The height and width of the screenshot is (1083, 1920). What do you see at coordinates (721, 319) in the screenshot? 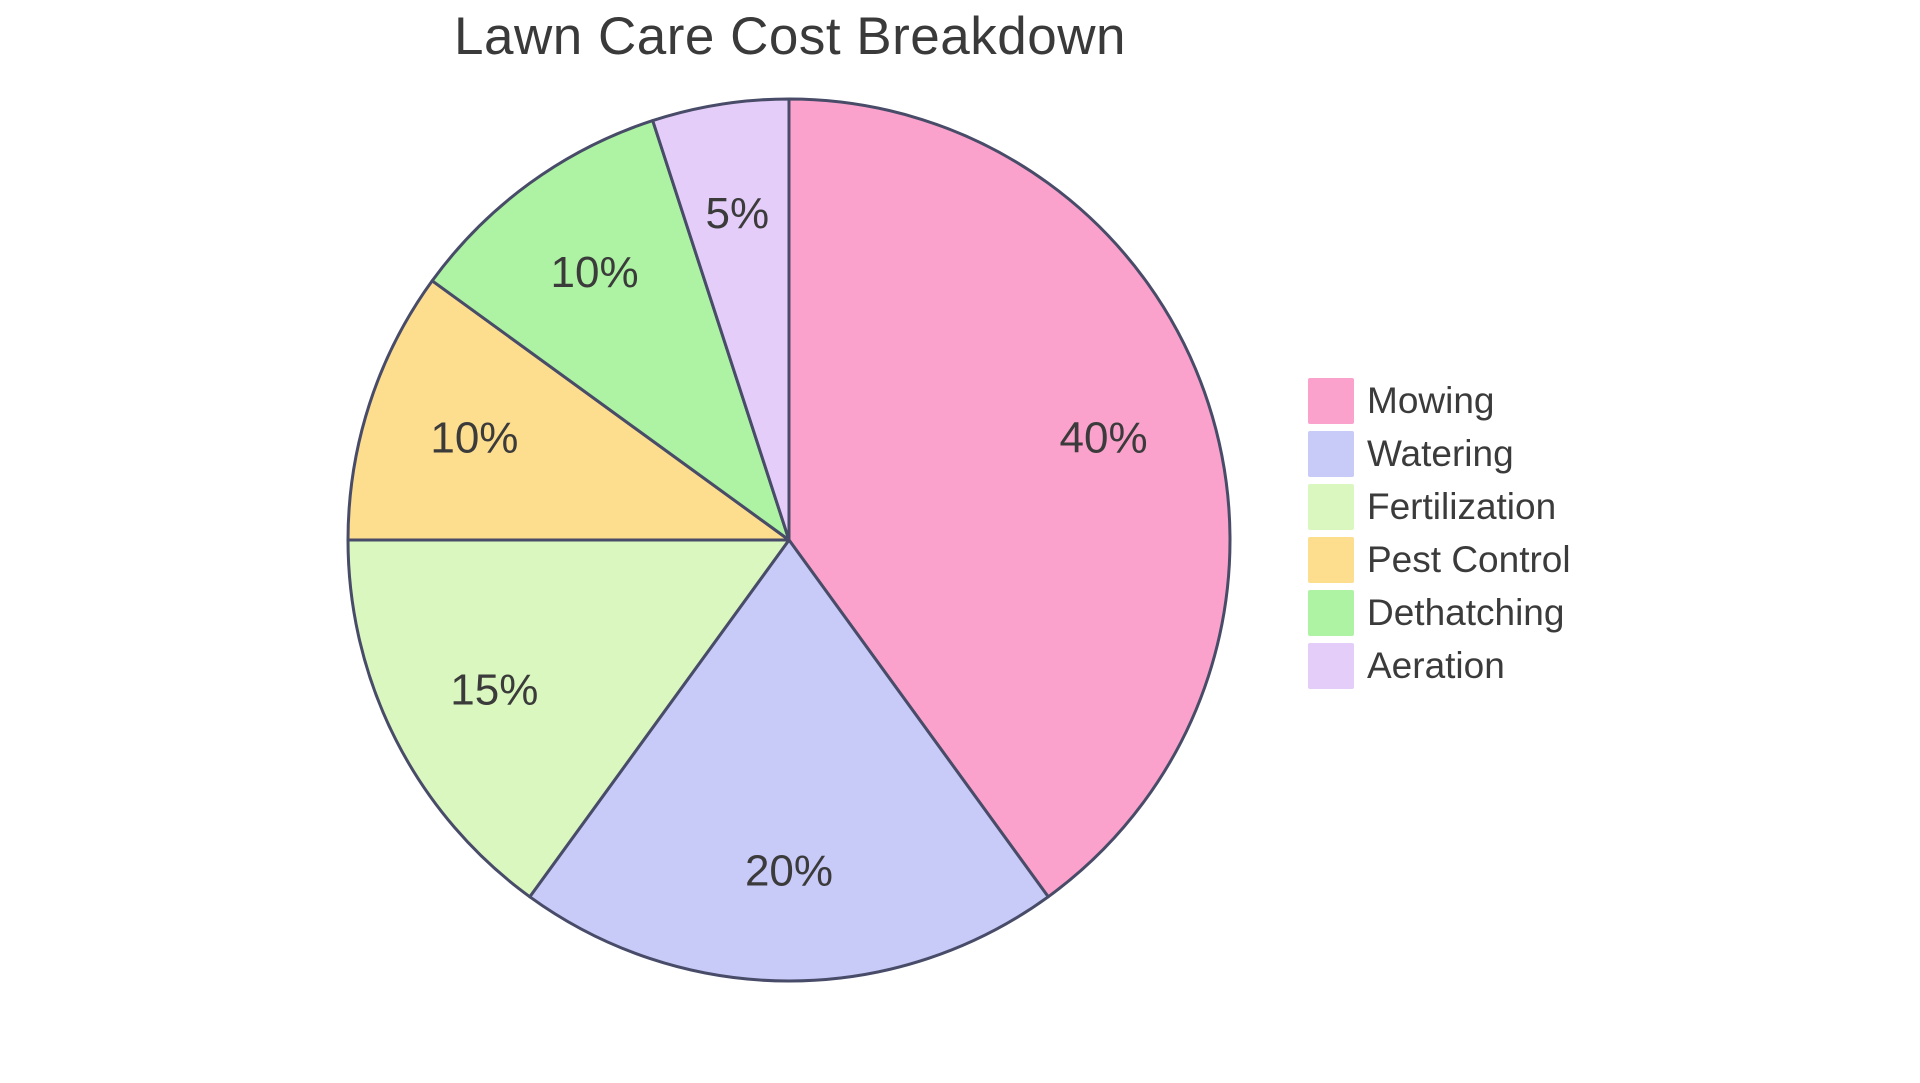
I see `pie-slice-aeration` at bounding box center [721, 319].